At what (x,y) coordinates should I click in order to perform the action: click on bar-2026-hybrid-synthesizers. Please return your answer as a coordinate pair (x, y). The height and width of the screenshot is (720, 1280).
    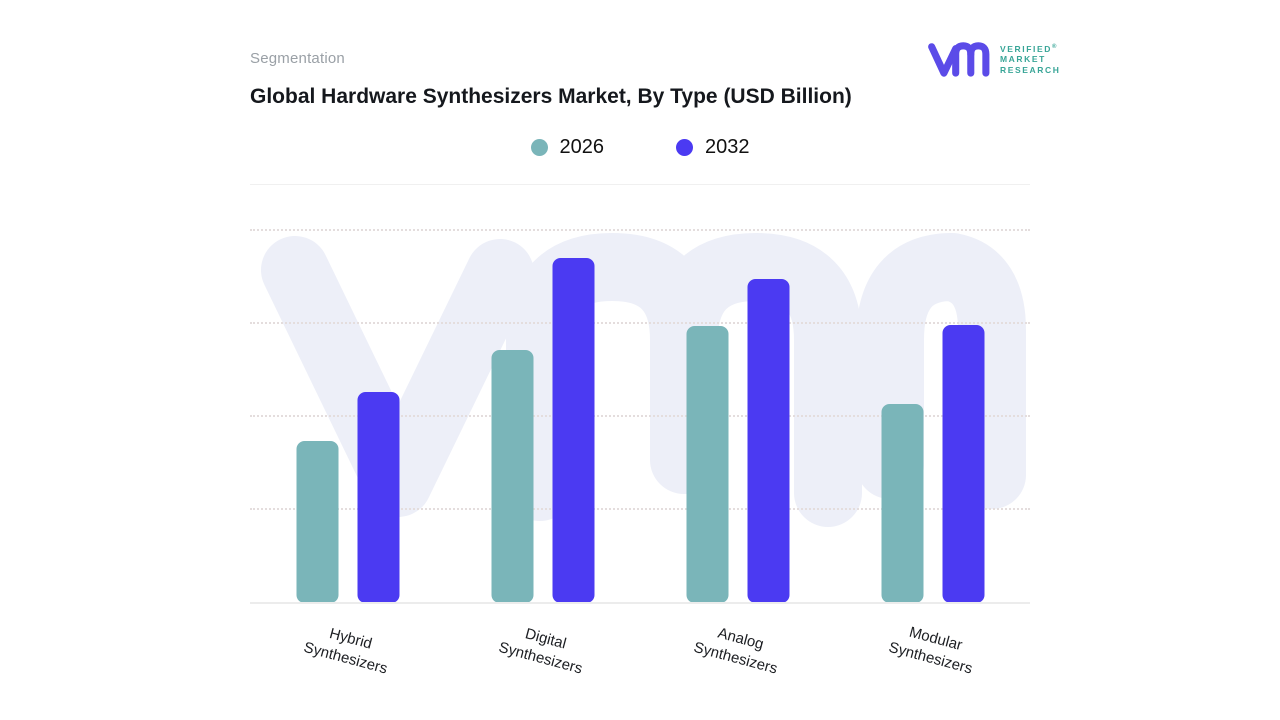
    Looking at the image, I should click on (317, 522).